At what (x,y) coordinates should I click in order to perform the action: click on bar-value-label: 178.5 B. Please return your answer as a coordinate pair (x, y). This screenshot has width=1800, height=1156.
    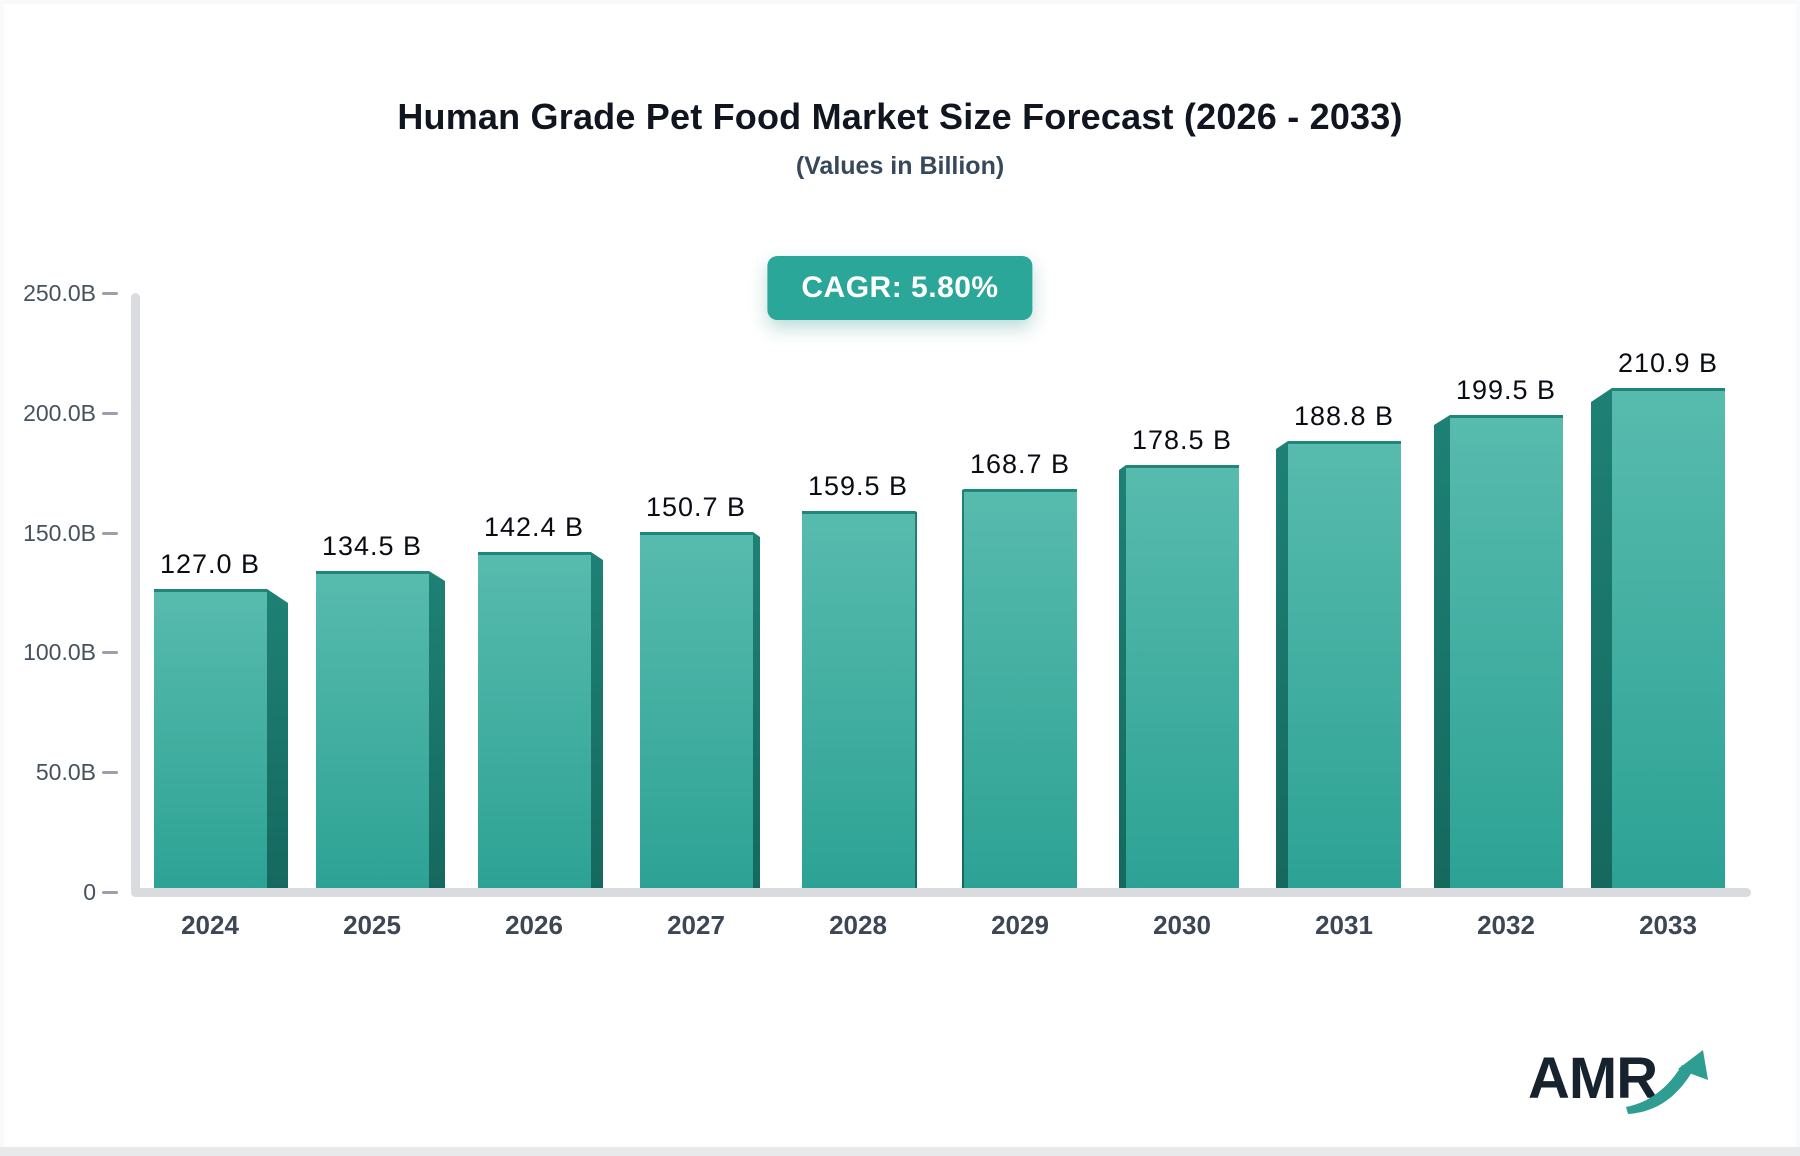
    Looking at the image, I should click on (1182, 440).